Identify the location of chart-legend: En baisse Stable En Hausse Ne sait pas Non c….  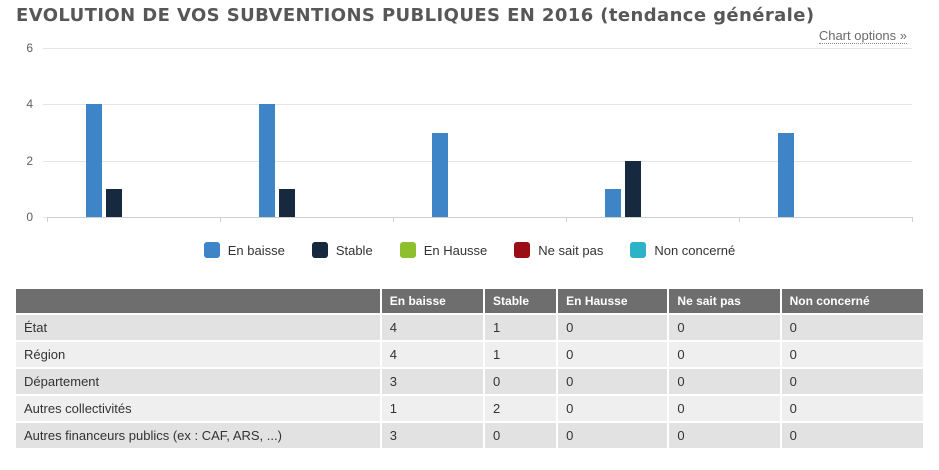
(469, 250).